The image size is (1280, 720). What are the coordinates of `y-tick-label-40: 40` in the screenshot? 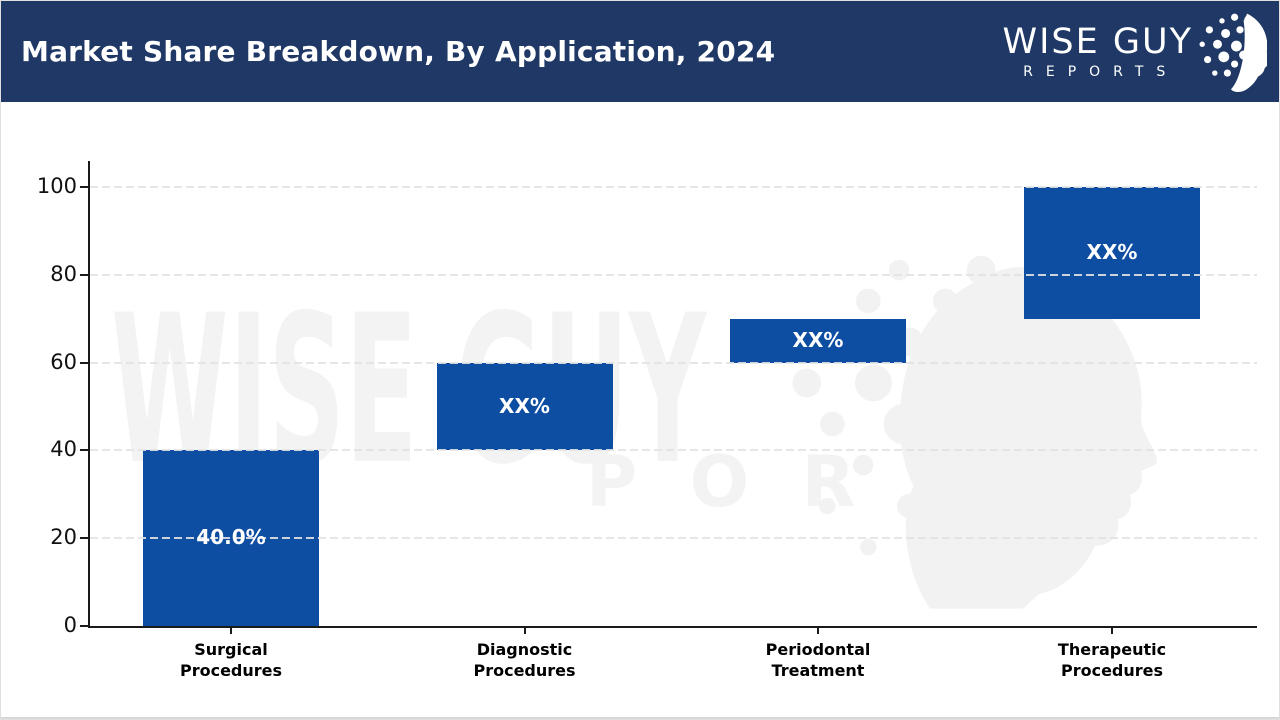 It's located at (63, 449).